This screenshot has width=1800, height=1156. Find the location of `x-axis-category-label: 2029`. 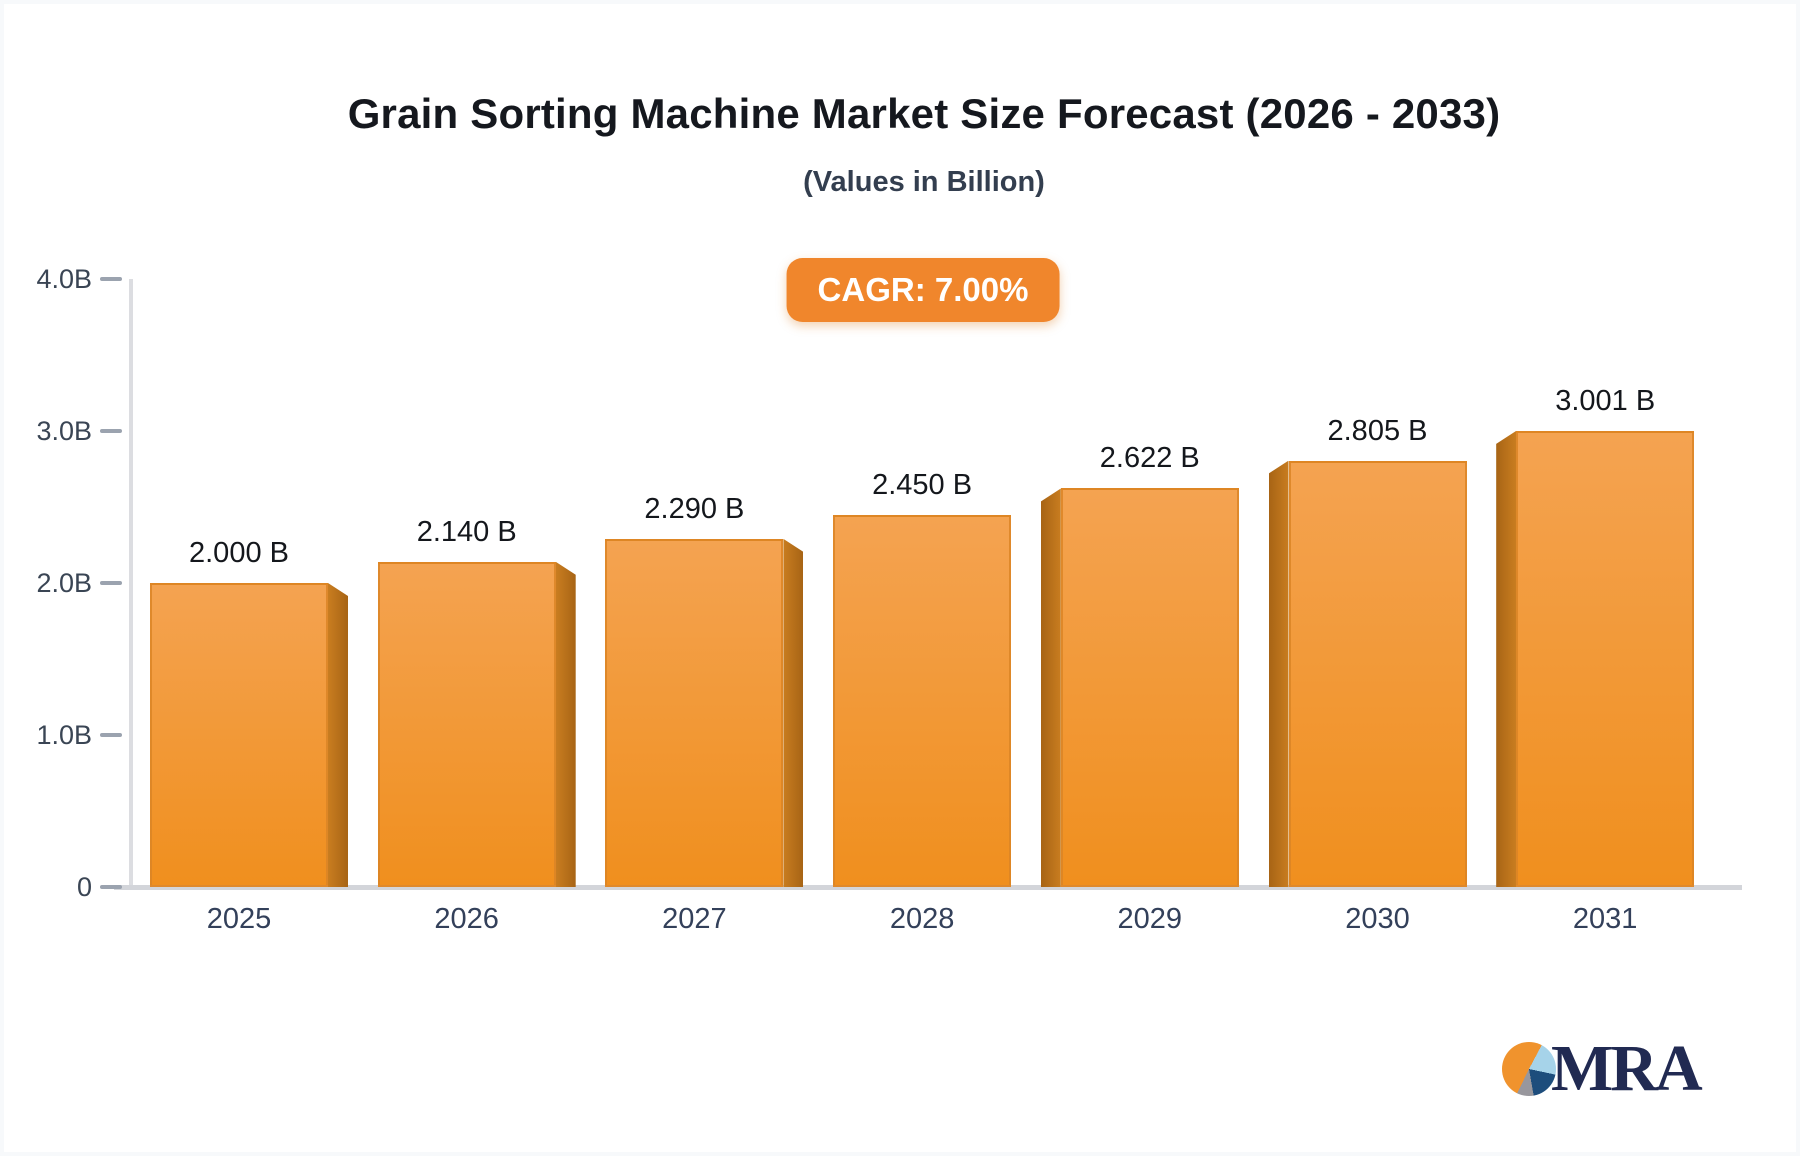

x-axis-category-label: 2029 is located at coordinates (1150, 919).